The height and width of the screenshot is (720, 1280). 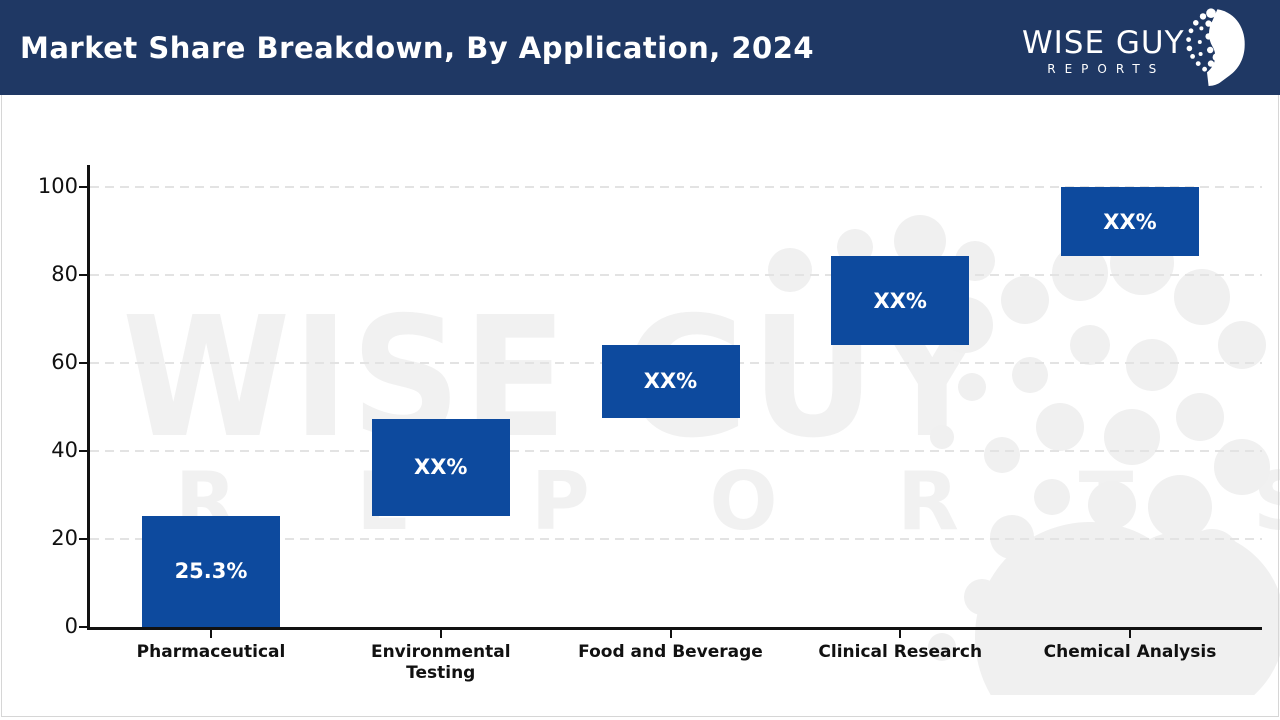 I want to click on y-axis-tick-label: 40, so click(x=64, y=450).